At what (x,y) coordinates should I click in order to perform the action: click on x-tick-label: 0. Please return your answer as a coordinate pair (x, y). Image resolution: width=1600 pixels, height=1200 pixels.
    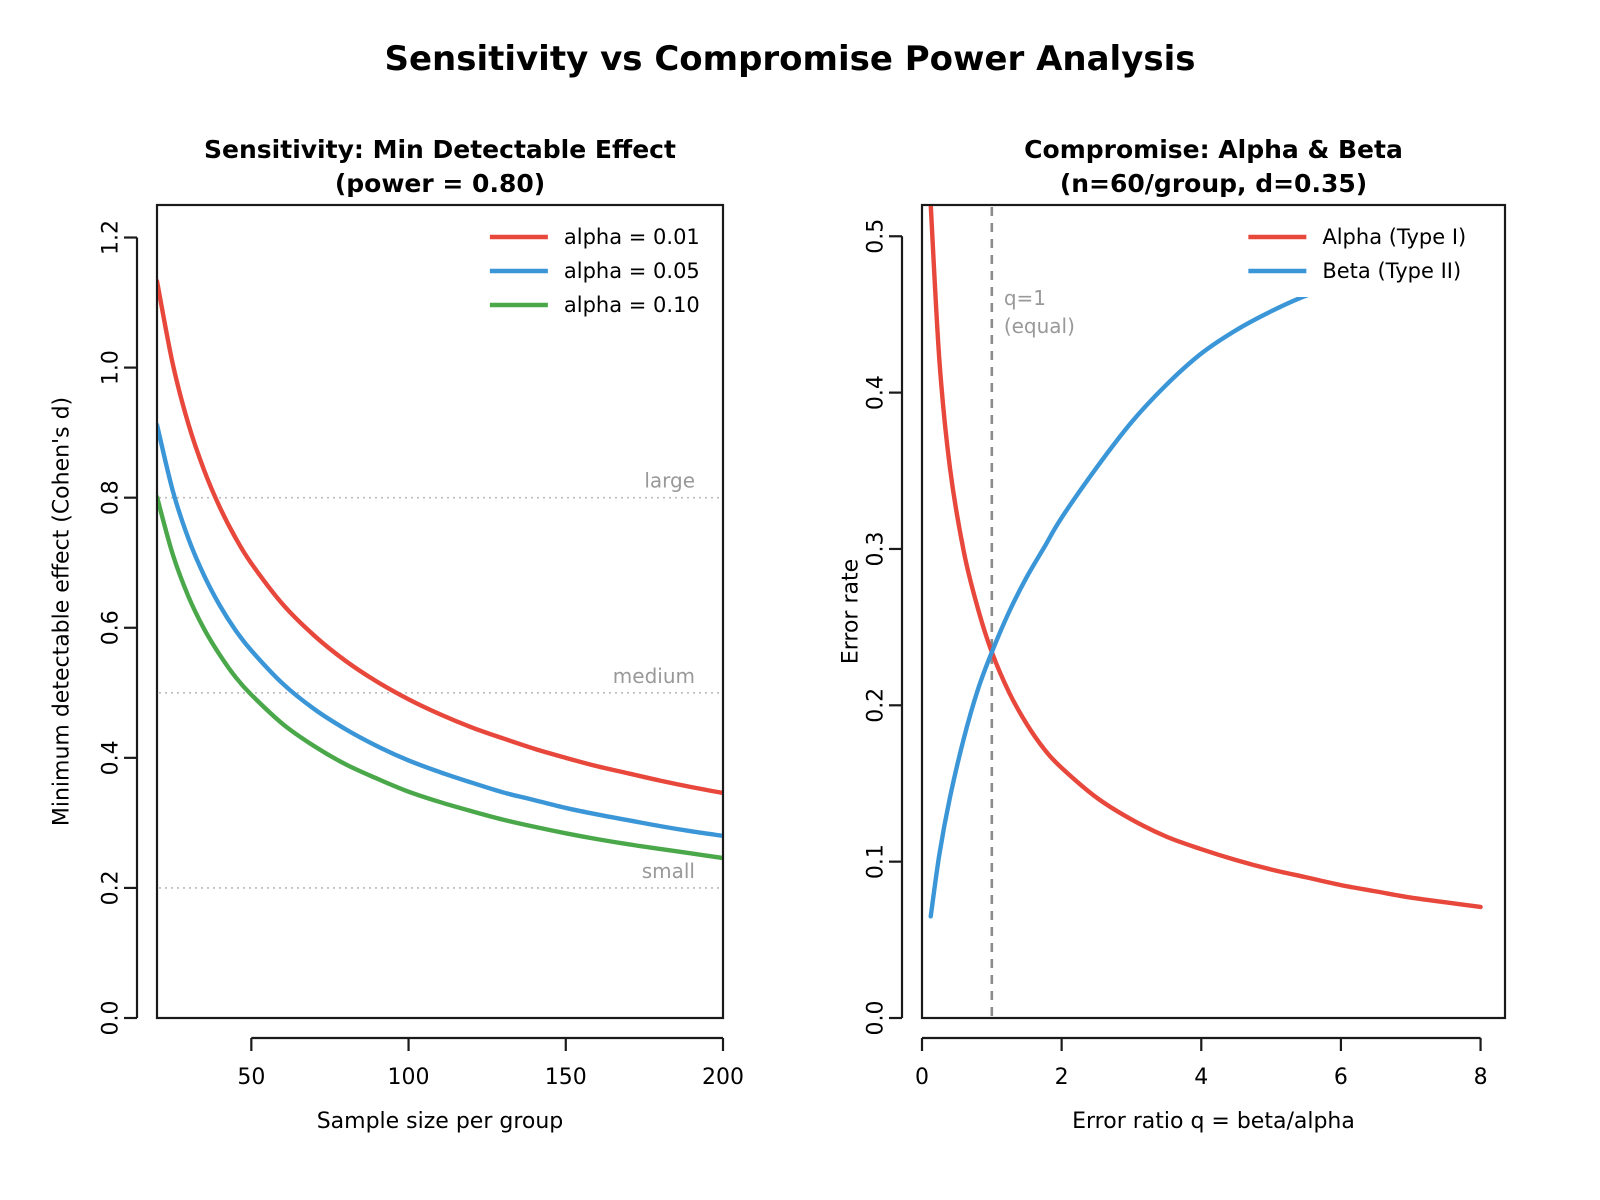
    Looking at the image, I should click on (922, 1077).